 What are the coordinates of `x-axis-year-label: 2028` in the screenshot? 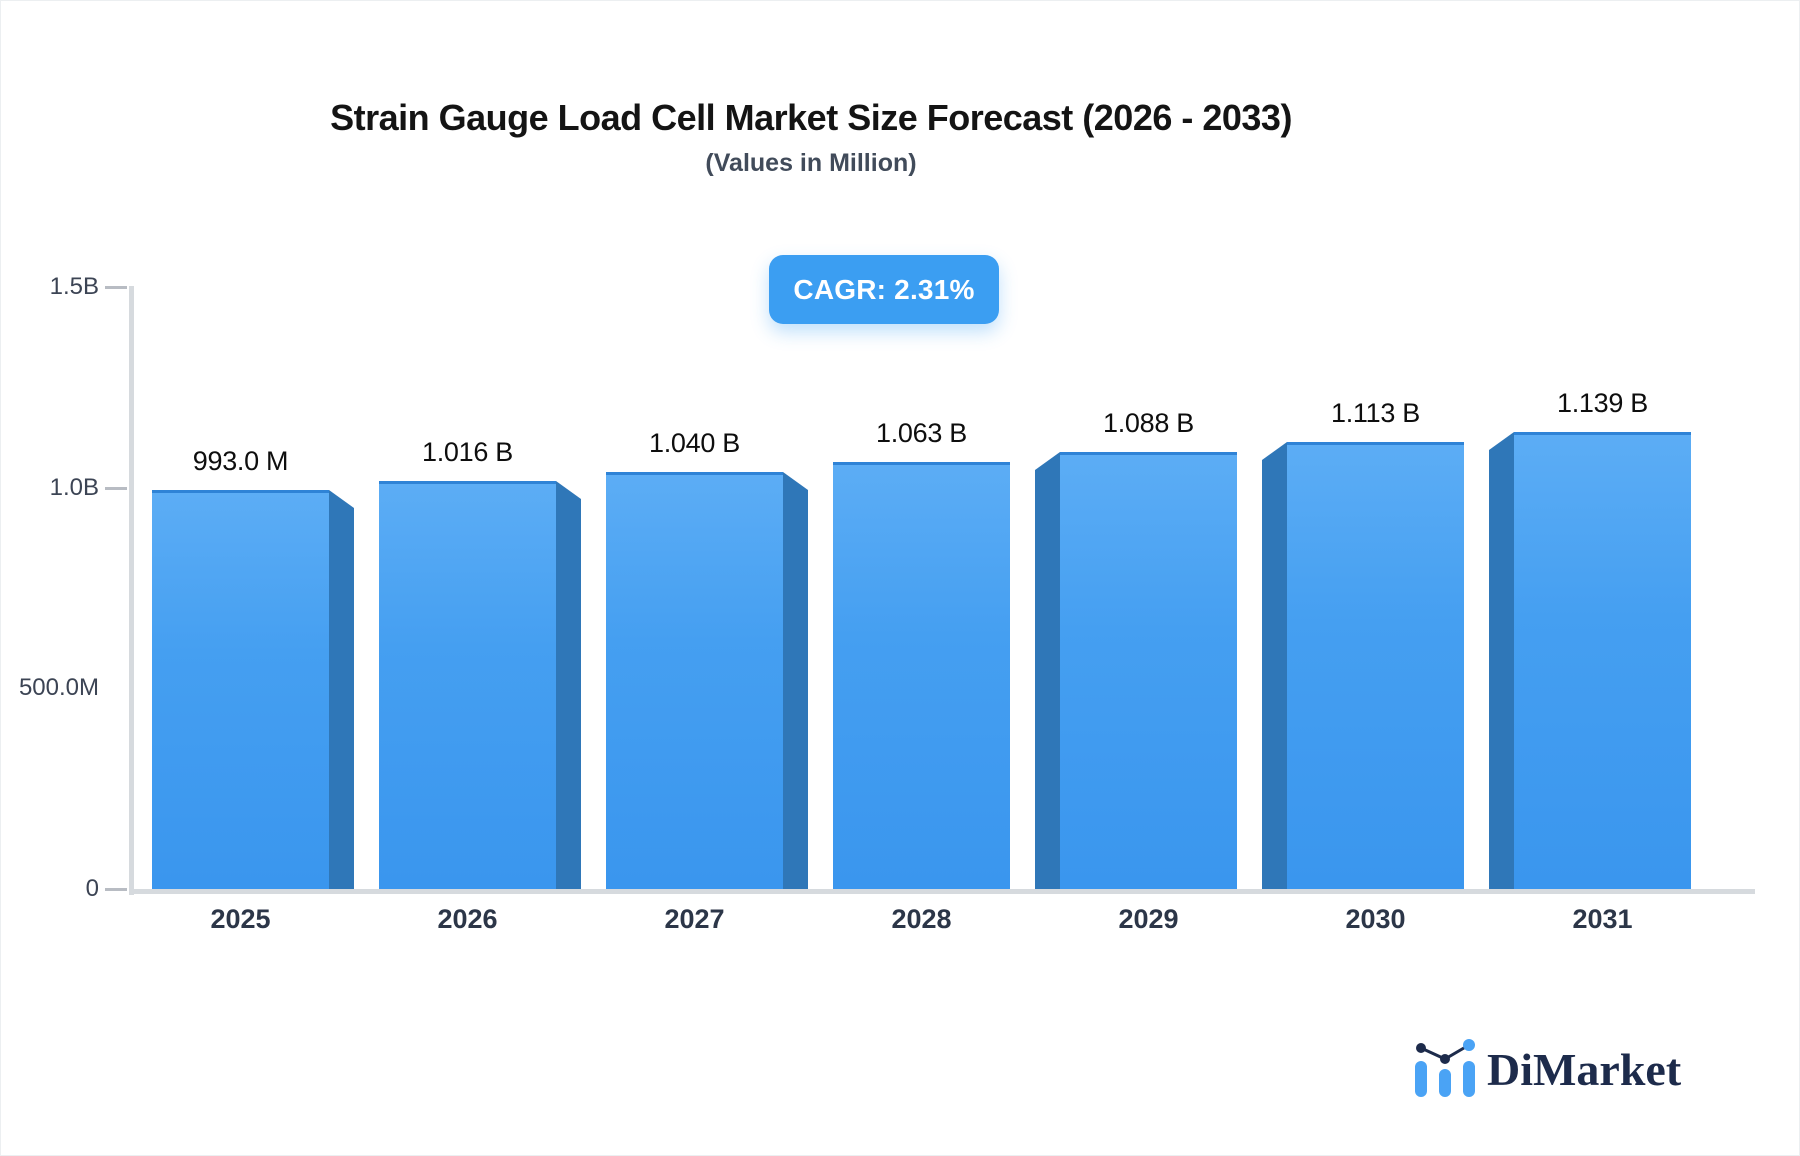 It's located at (921, 919).